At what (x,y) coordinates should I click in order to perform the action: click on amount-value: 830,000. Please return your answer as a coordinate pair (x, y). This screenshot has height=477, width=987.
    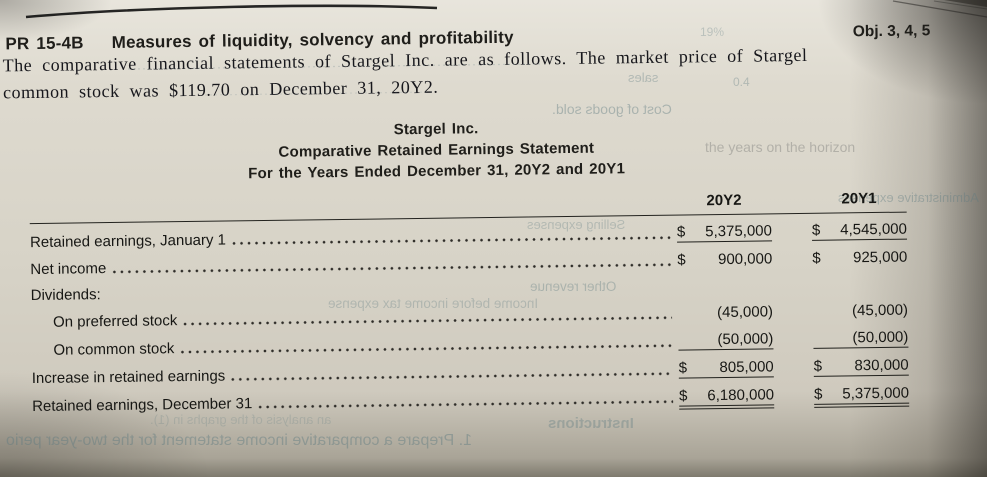
    Looking at the image, I should click on (881, 365).